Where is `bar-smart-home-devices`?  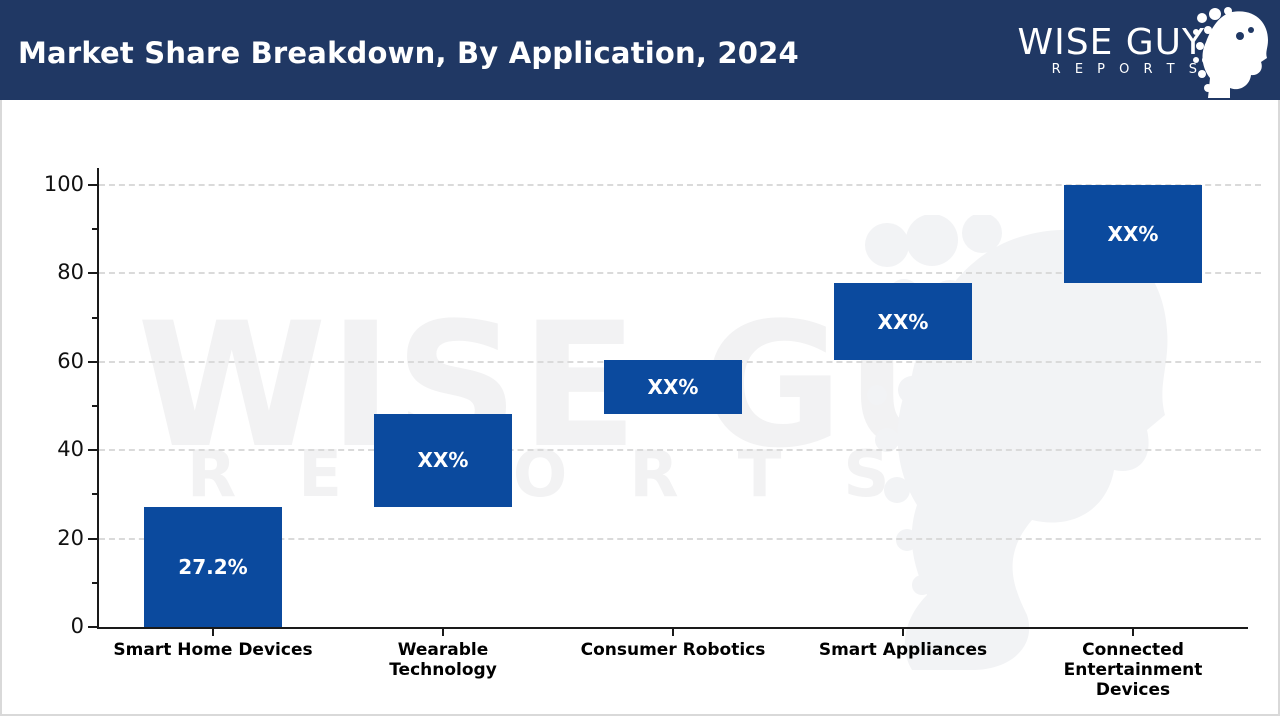
bar-smart-home-devices is located at coordinates (213, 566).